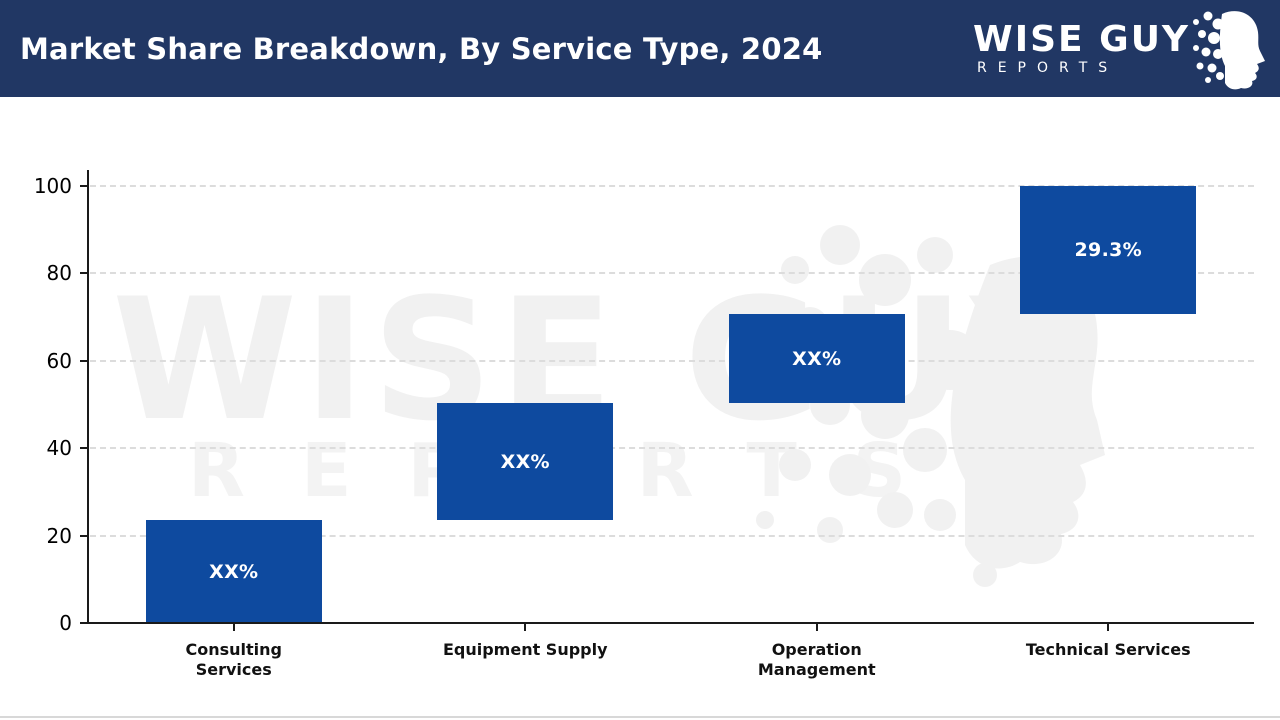 This screenshot has width=1280, height=720. What do you see at coordinates (59, 360) in the screenshot?
I see `y-tick-label-60: 60` at bounding box center [59, 360].